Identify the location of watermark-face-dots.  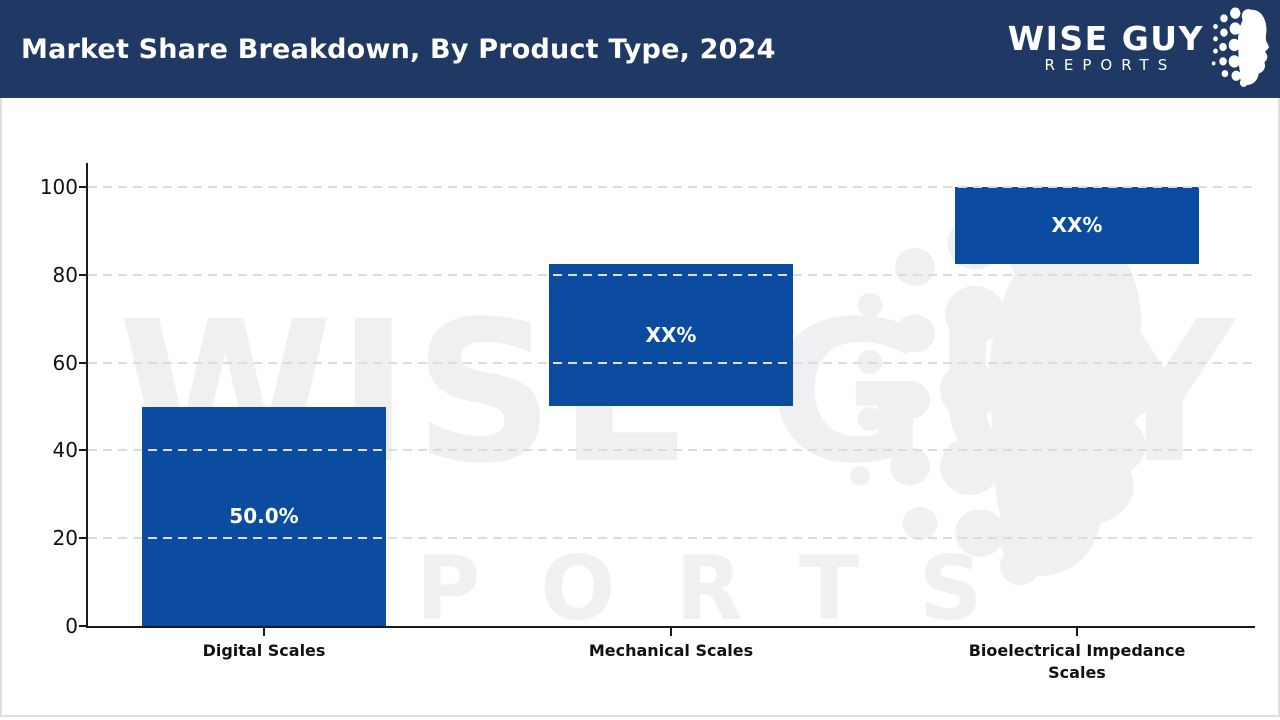
(1002, 401).